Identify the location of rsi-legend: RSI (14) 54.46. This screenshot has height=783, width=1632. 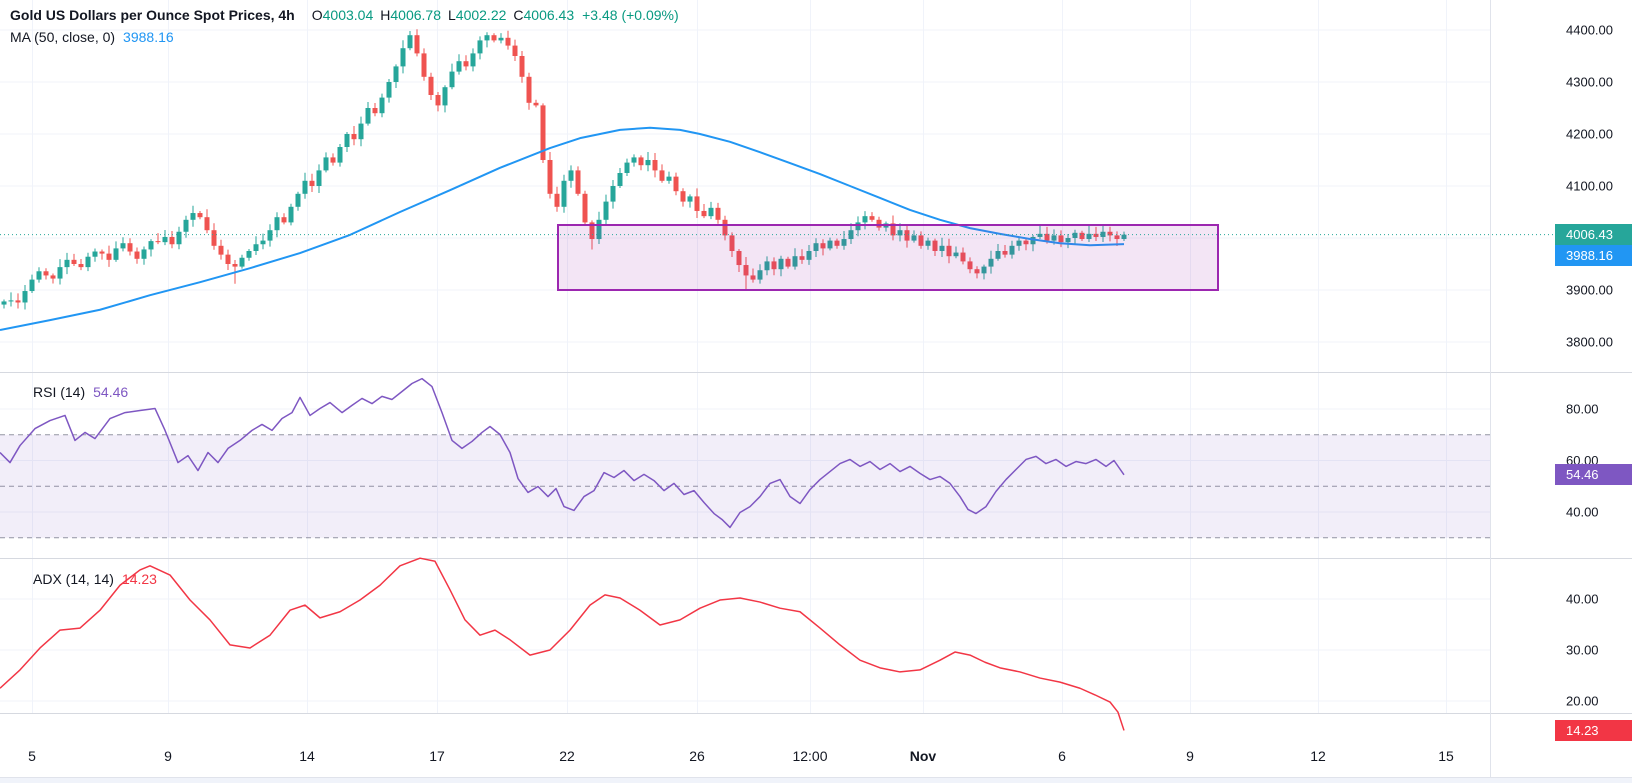
(80, 392).